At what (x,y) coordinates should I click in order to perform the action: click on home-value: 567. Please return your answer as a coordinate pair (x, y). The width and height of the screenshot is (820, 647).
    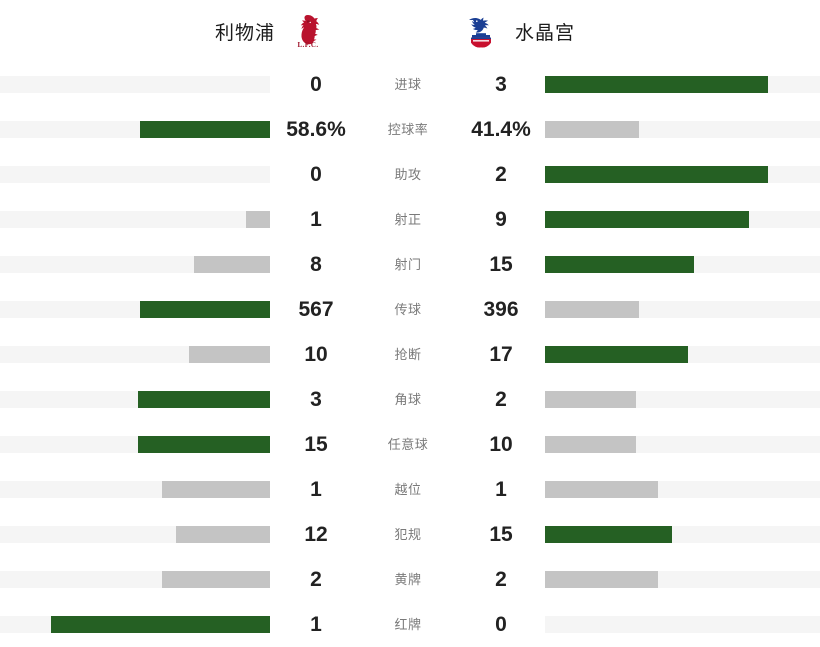
    Looking at the image, I should click on (316, 309).